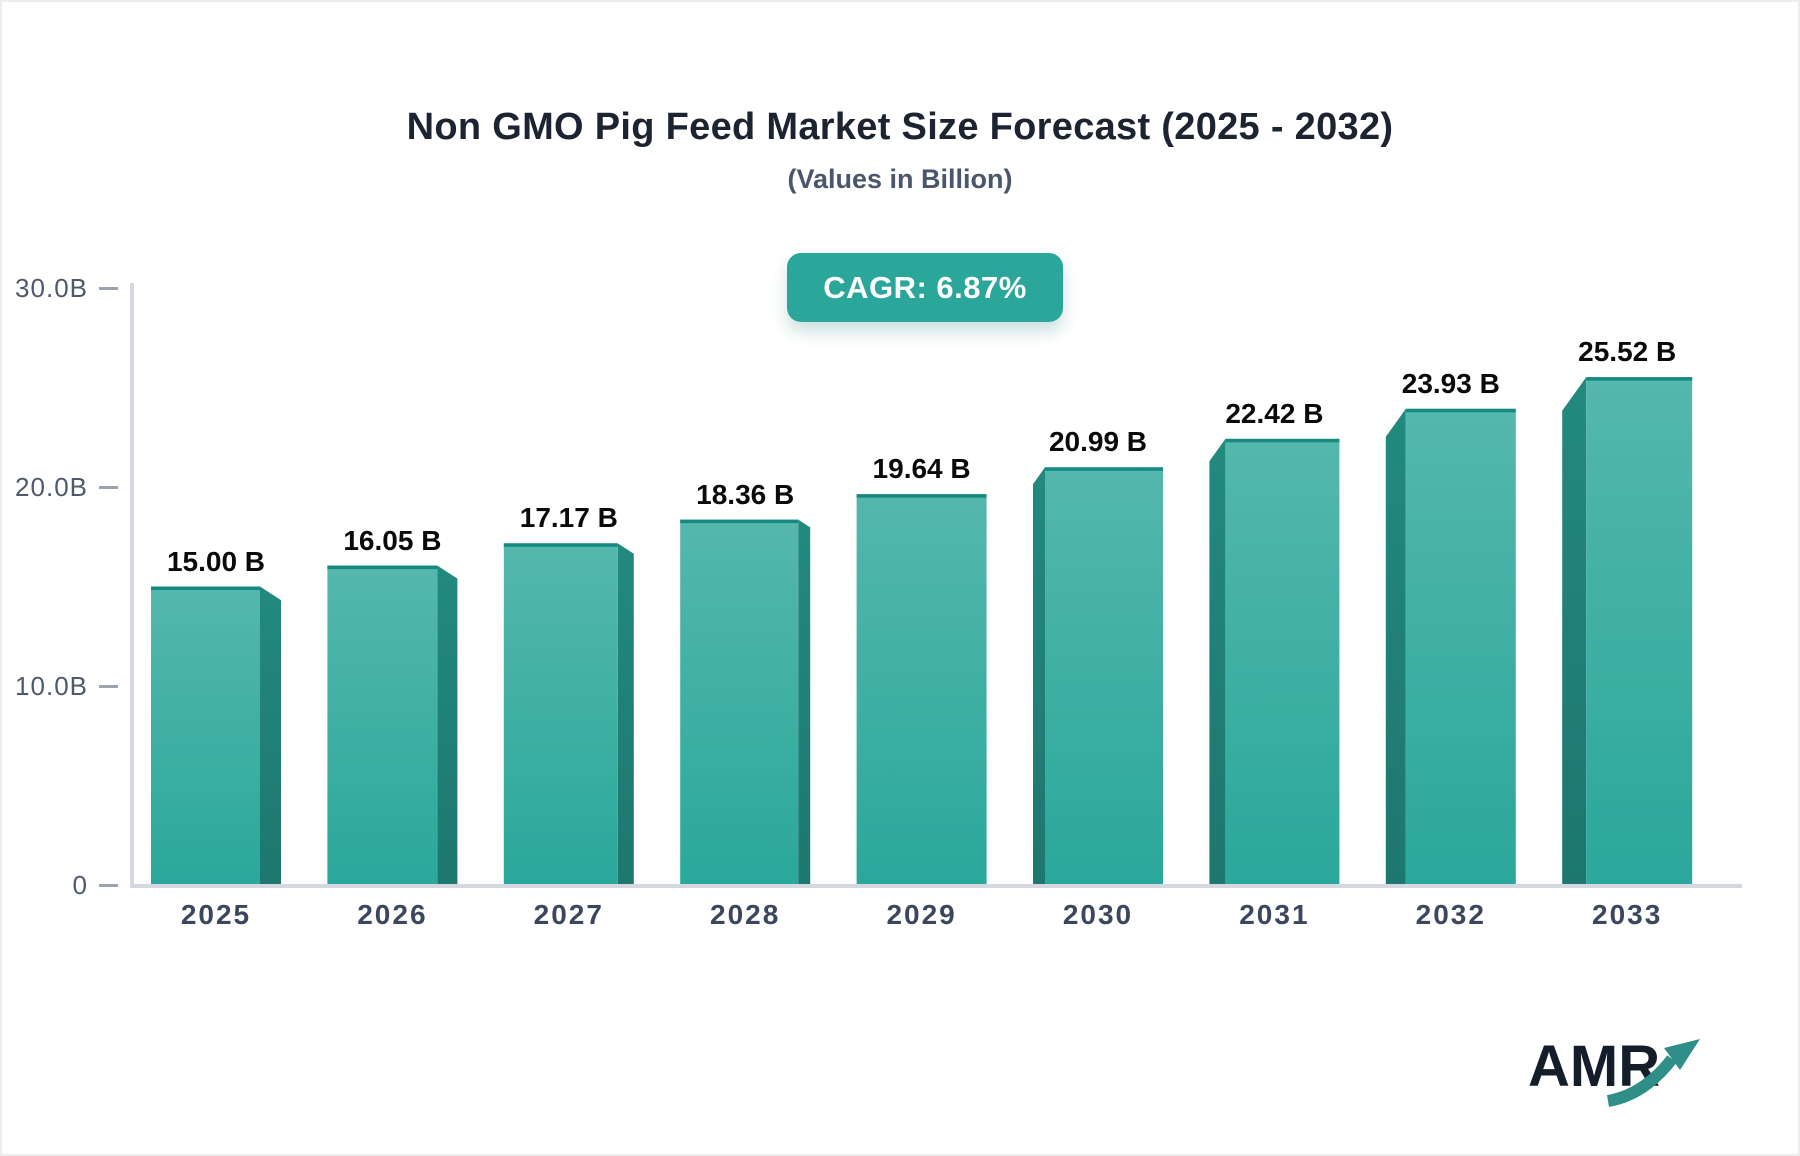 This screenshot has width=1800, height=1156. Describe the element at coordinates (1653, 1073) in the screenshot. I see `growth-arrow-icon` at that location.